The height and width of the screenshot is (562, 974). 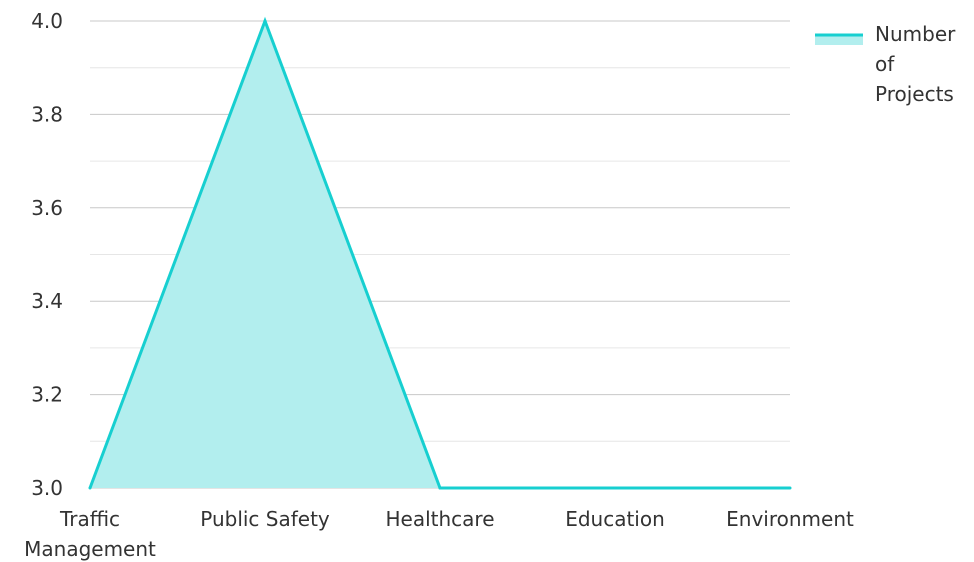 I want to click on y-tick-label: 3.6, so click(x=47, y=208).